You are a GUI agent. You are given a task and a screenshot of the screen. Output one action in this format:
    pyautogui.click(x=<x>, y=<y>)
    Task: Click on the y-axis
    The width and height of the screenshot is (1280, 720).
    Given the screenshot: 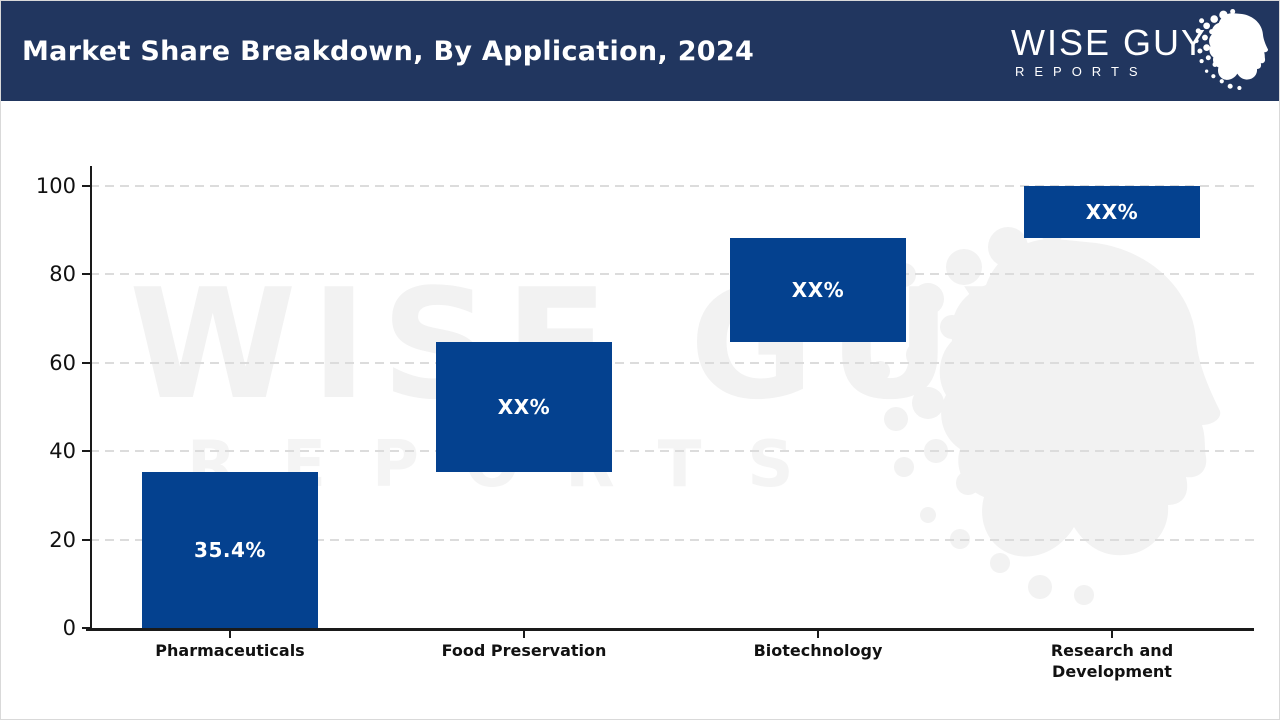 What is the action you would take?
    pyautogui.click(x=91, y=398)
    